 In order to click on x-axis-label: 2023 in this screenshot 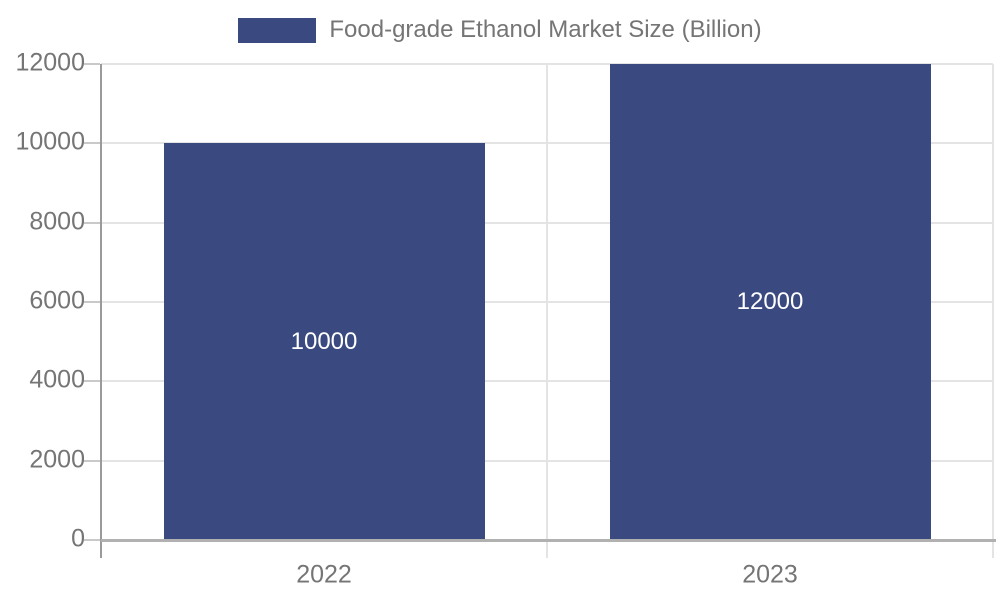, I will do `click(770, 574)`.